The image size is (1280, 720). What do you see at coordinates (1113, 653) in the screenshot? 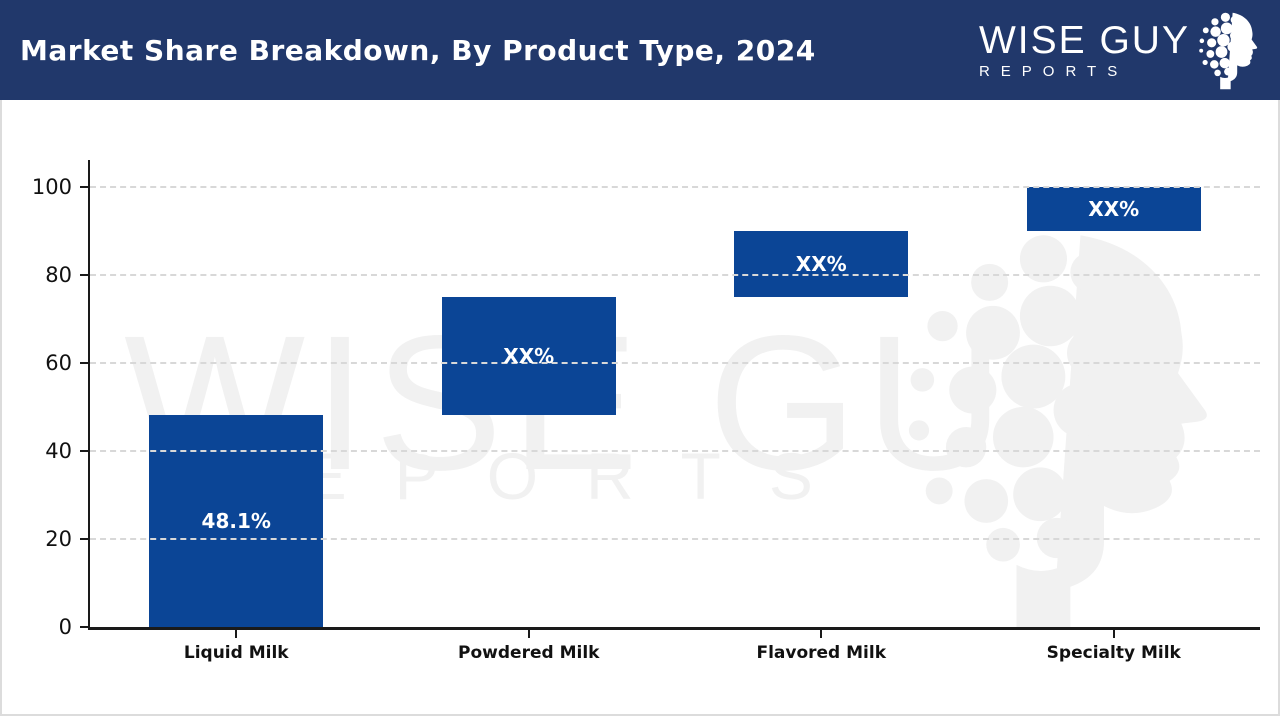
I see `category-label-3: Specialty Milk` at bounding box center [1113, 653].